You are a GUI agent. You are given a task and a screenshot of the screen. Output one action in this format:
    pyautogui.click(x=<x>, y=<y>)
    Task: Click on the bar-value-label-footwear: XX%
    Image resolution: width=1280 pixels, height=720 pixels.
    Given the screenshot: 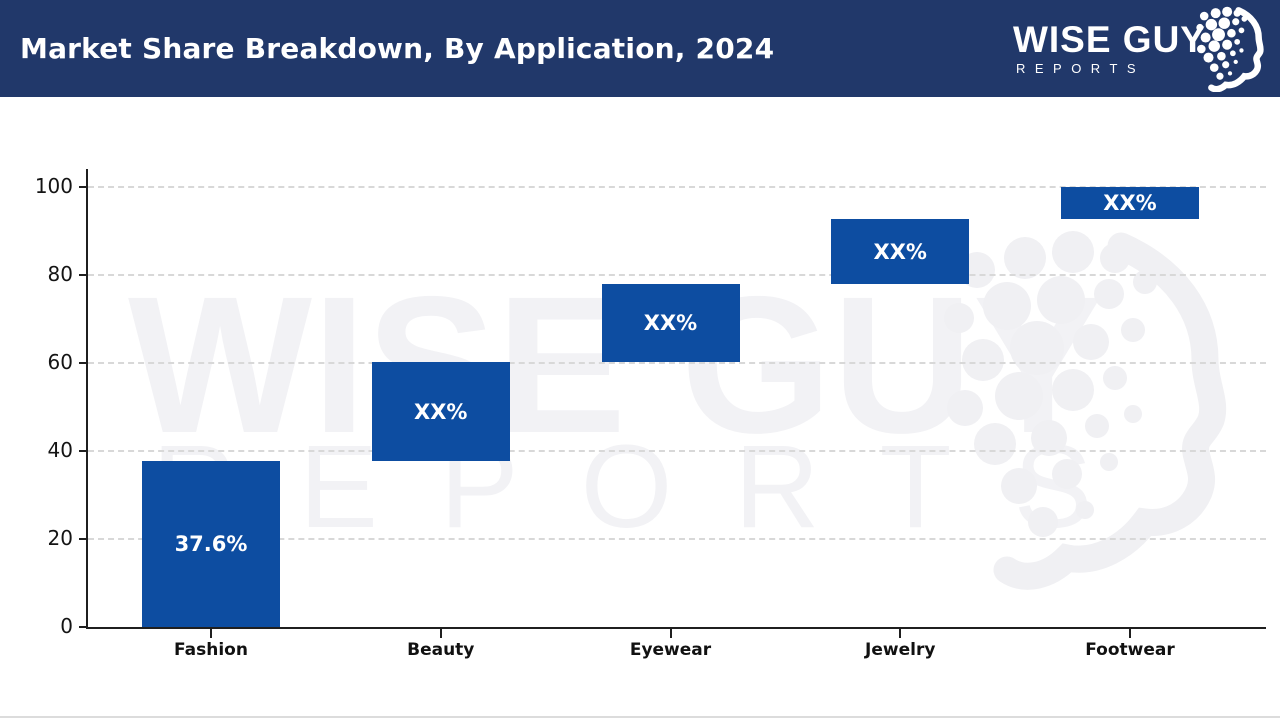 What is the action you would take?
    pyautogui.click(x=1130, y=202)
    